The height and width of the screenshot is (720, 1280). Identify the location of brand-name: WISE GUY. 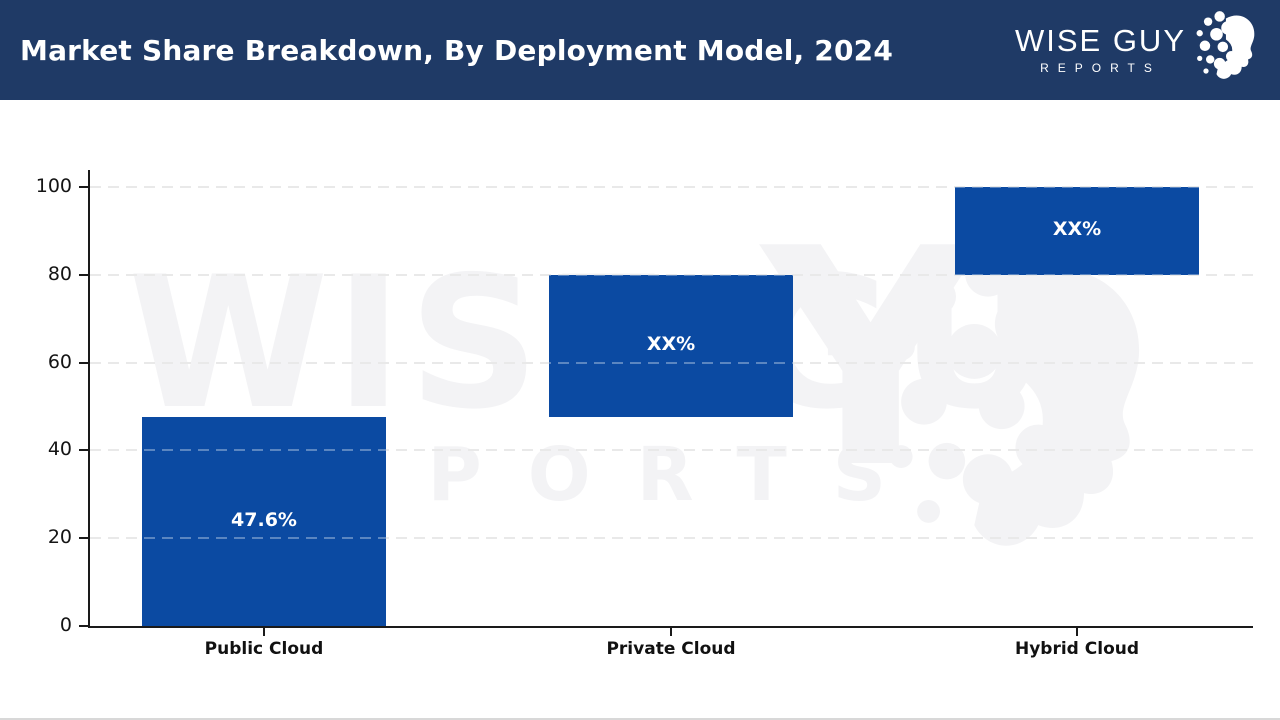
(1100, 41).